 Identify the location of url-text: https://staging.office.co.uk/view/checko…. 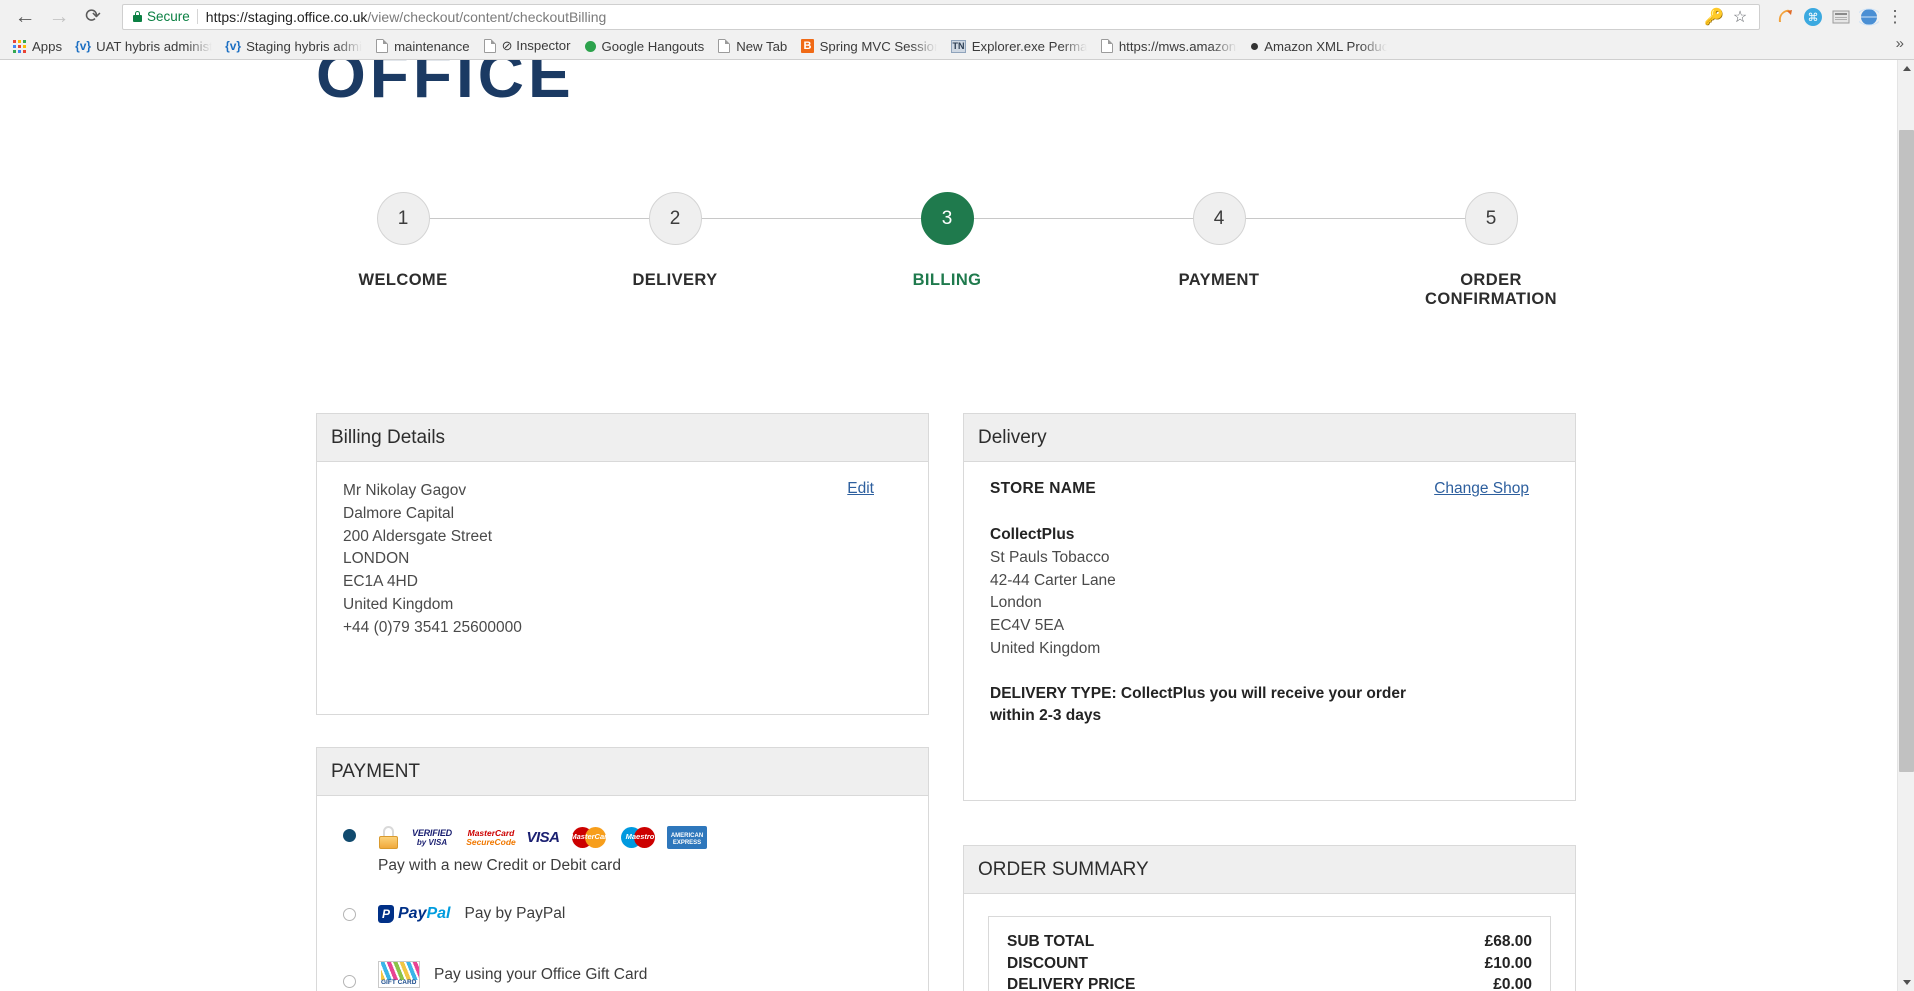
(406, 17).